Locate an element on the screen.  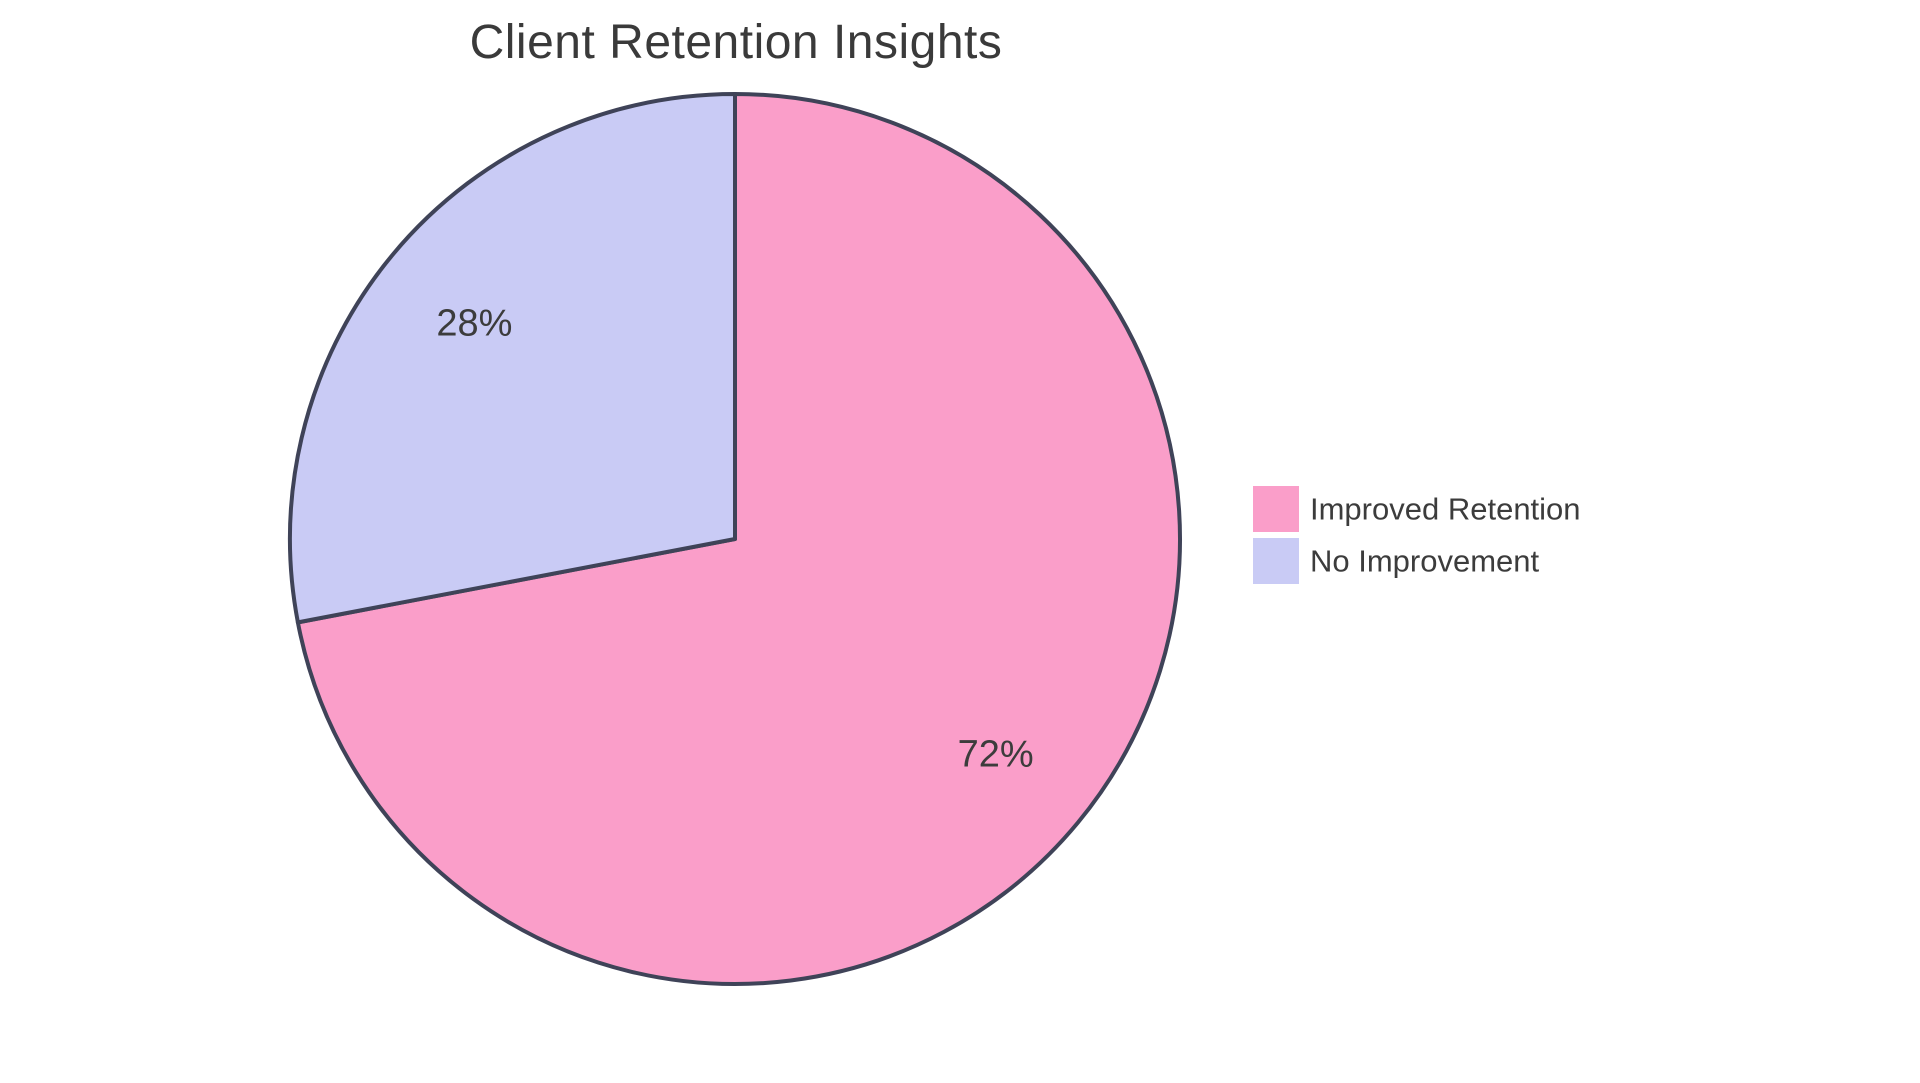
legend-swatch-improved-retention is located at coordinates (1276, 509).